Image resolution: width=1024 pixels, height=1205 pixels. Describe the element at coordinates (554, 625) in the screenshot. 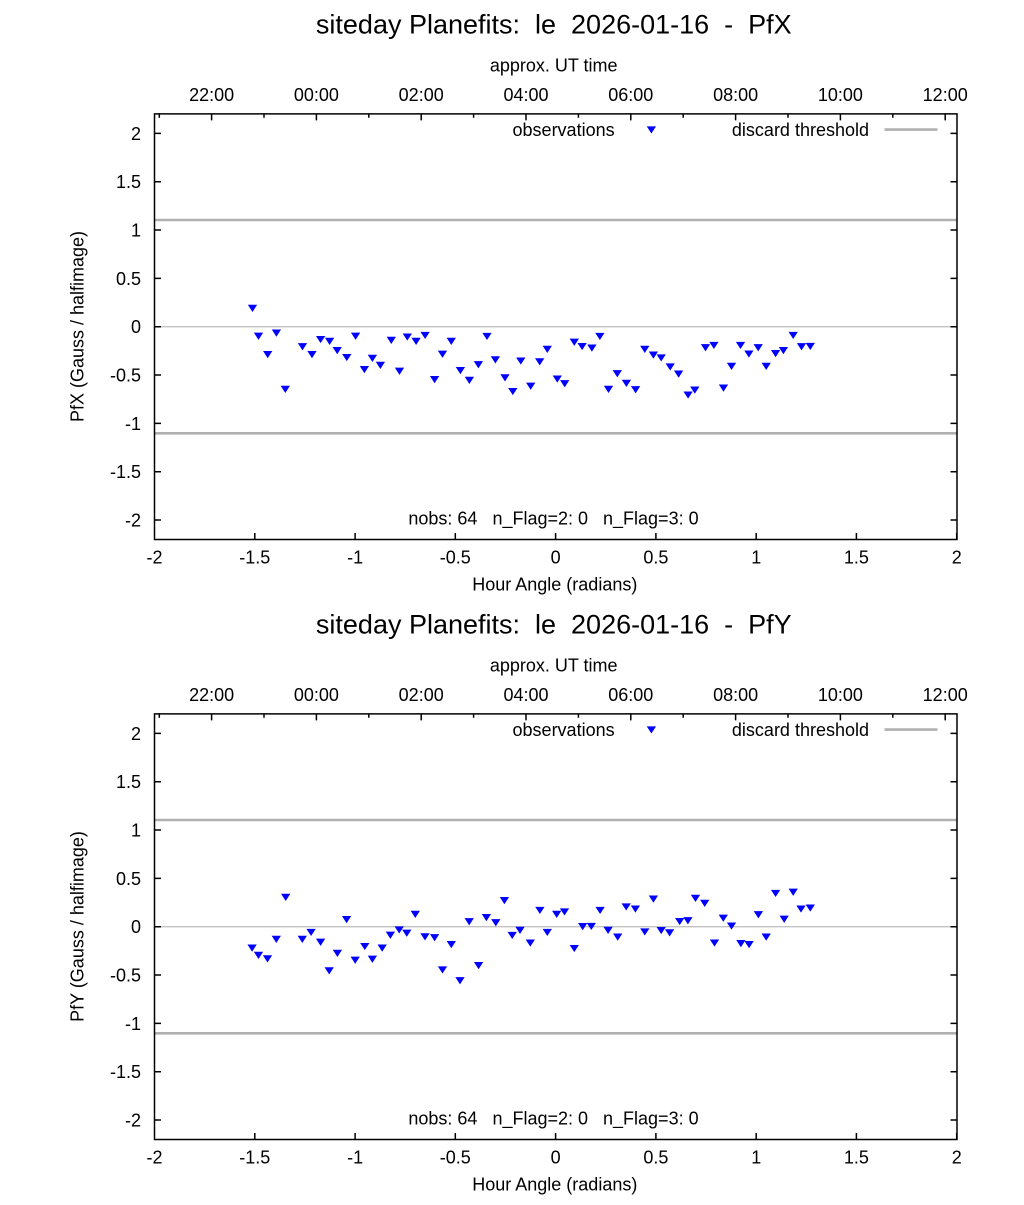

I see `svg-text:siteday Planefits: le 2026-0: siteday Planefits: le 2026-01-16 - PfY` at that location.